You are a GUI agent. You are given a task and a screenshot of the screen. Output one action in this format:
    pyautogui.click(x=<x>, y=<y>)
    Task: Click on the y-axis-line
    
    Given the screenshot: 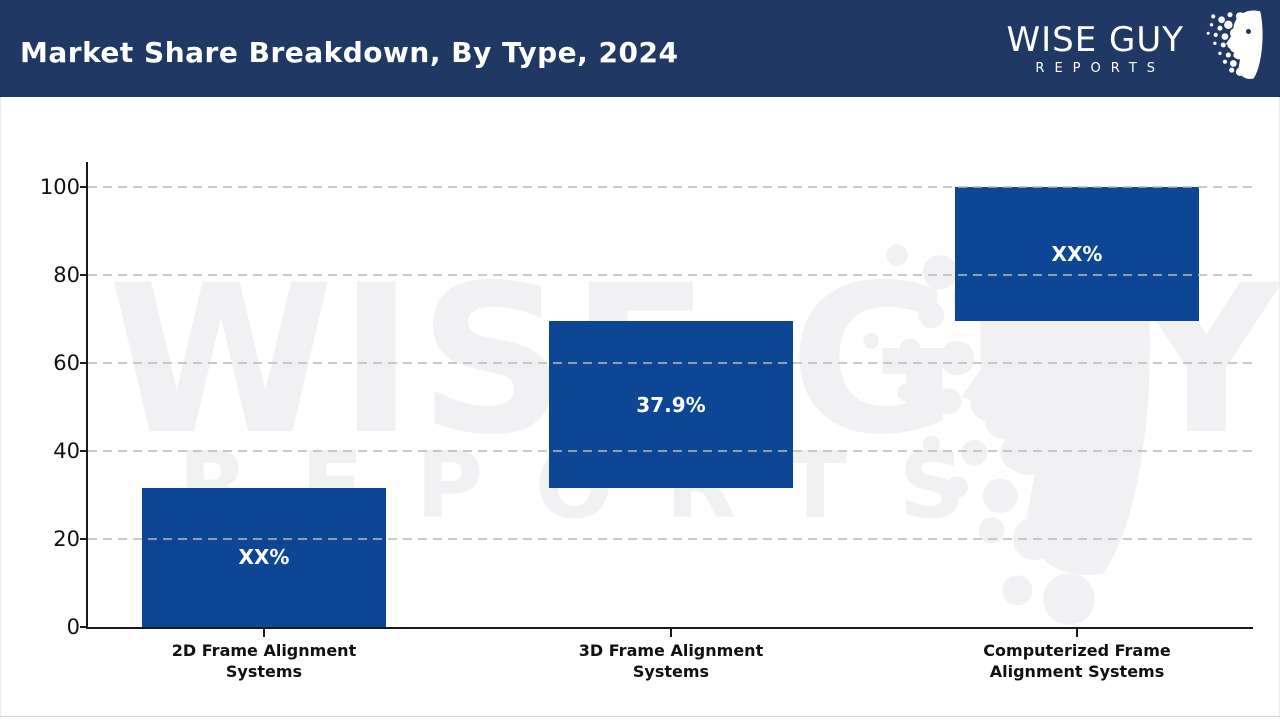 What is the action you would take?
    pyautogui.click(x=87, y=395)
    